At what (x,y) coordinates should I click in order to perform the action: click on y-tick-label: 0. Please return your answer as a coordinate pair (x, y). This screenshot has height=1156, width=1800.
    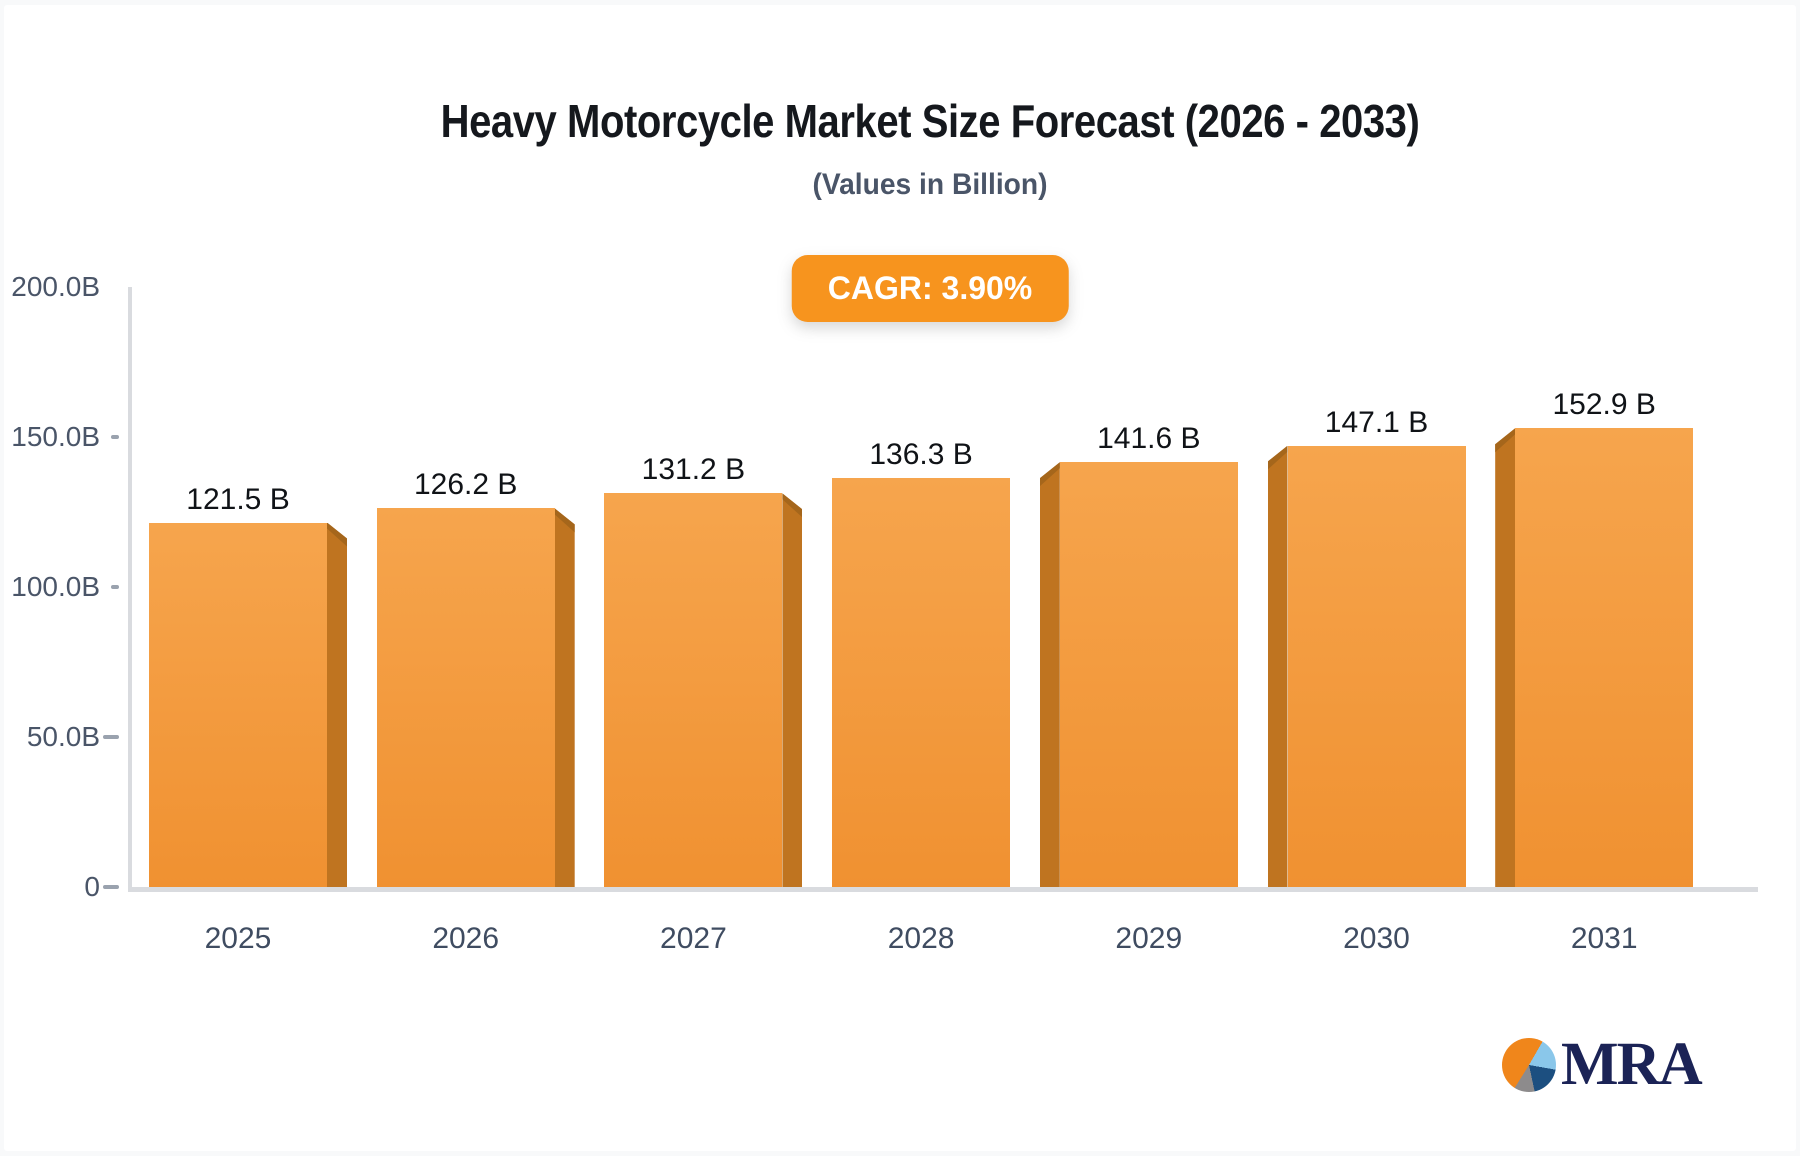
    Looking at the image, I should click on (92, 886).